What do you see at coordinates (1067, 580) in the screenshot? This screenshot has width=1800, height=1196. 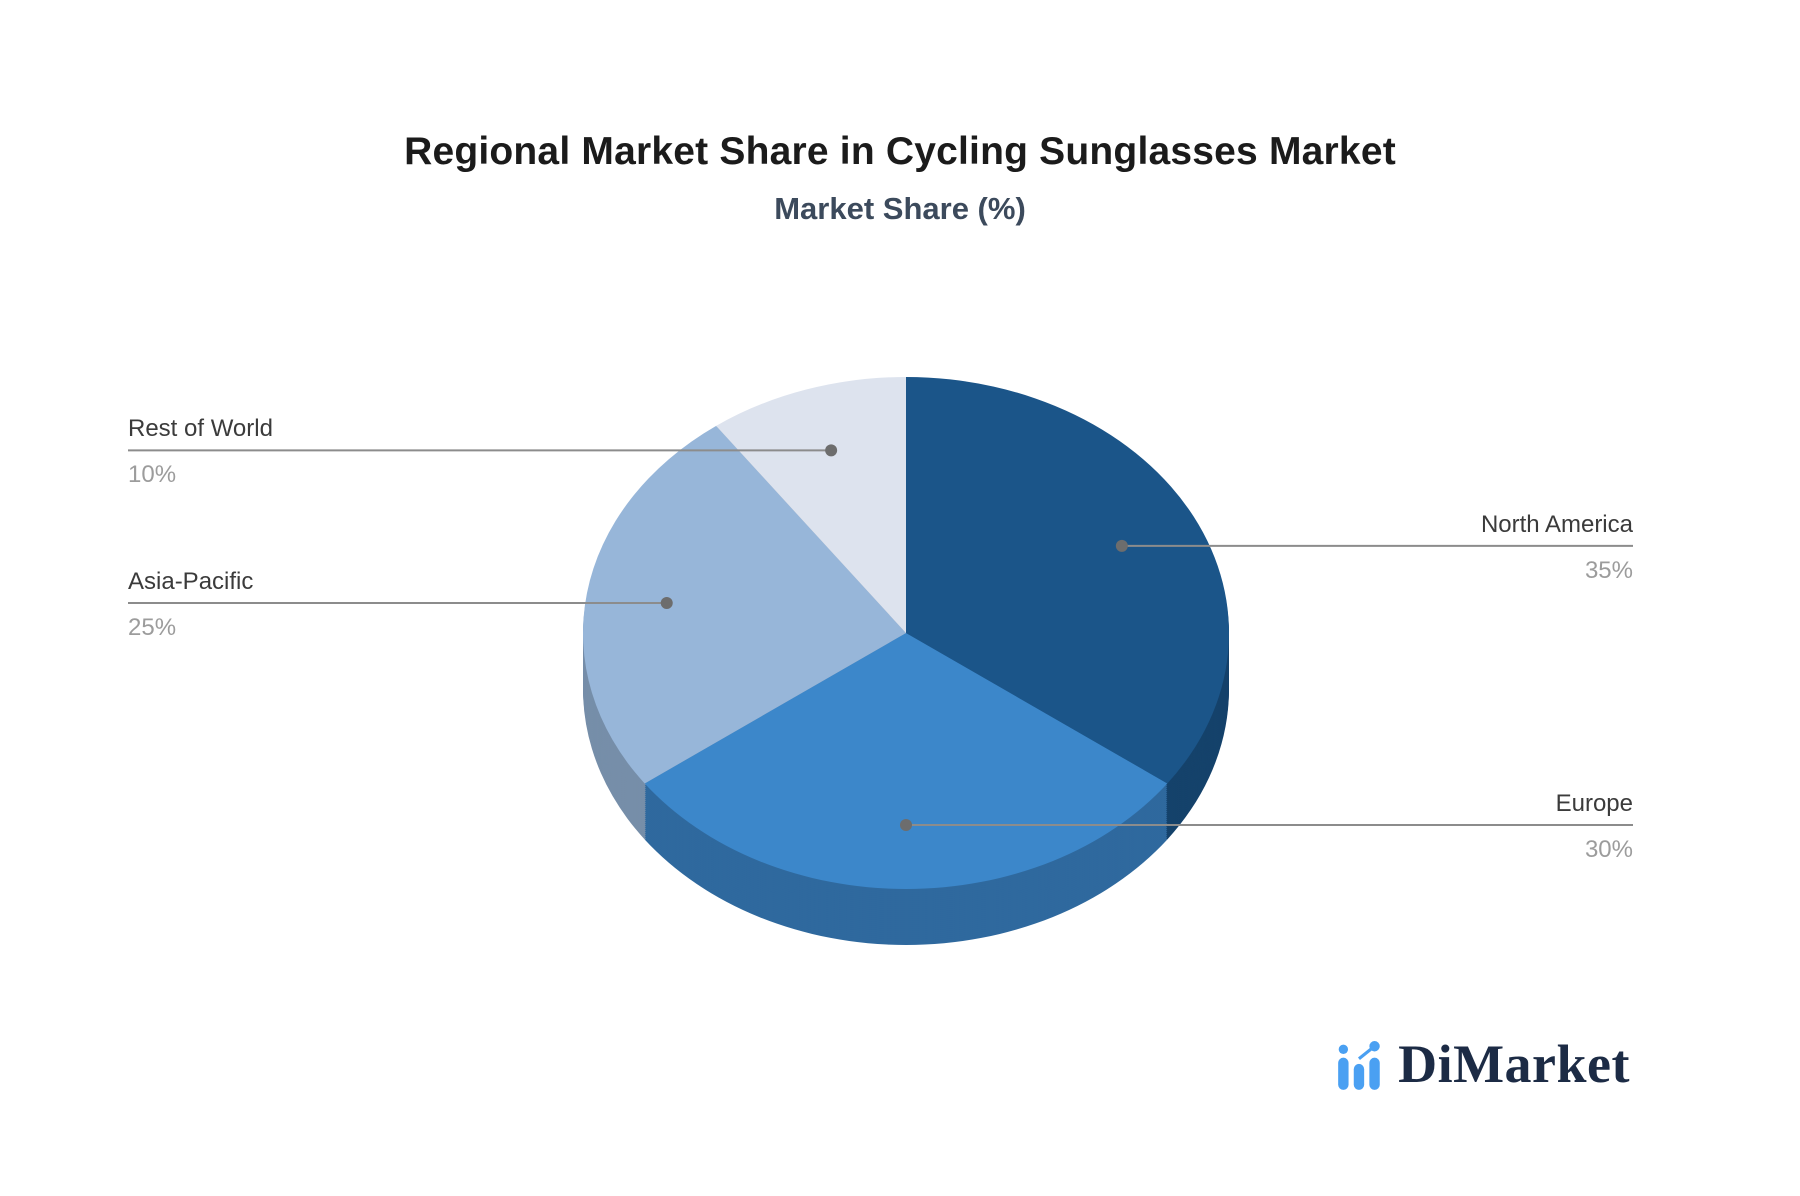 I see `pie-slice-north-america` at bounding box center [1067, 580].